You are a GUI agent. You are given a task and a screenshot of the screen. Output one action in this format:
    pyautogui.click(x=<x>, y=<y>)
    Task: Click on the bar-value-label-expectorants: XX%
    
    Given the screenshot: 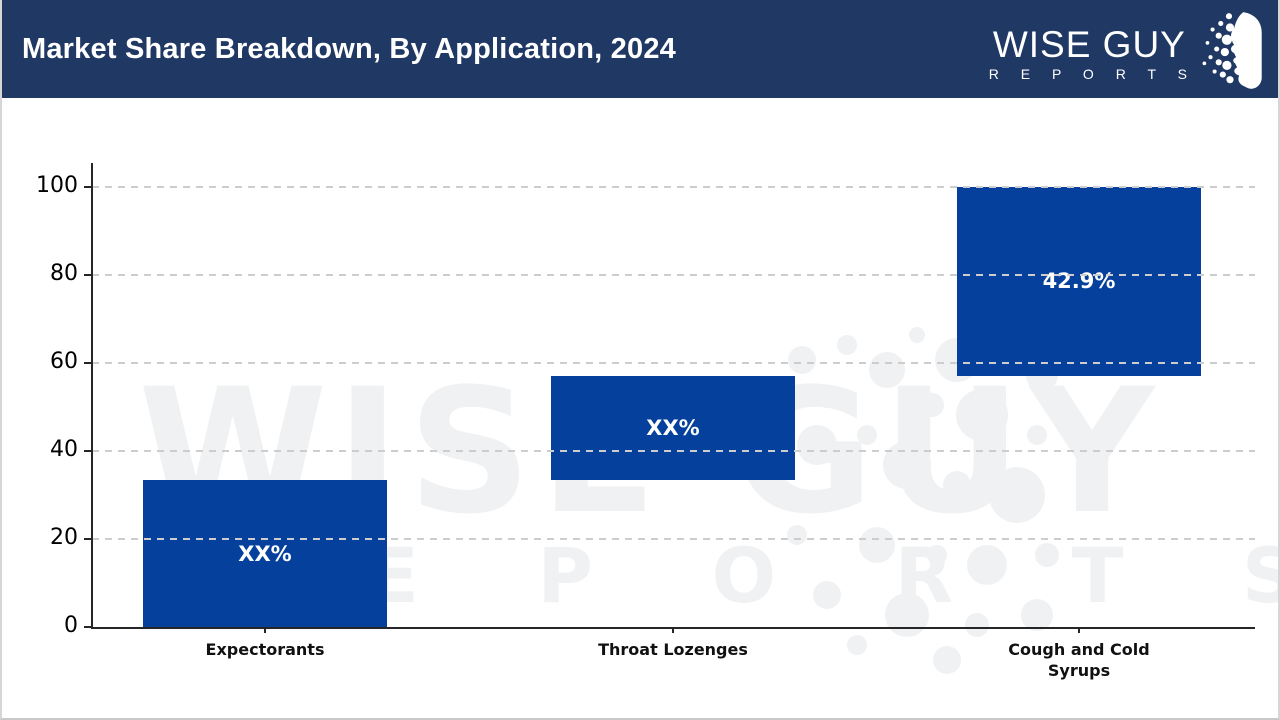 What is the action you would take?
    pyautogui.click(x=265, y=553)
    